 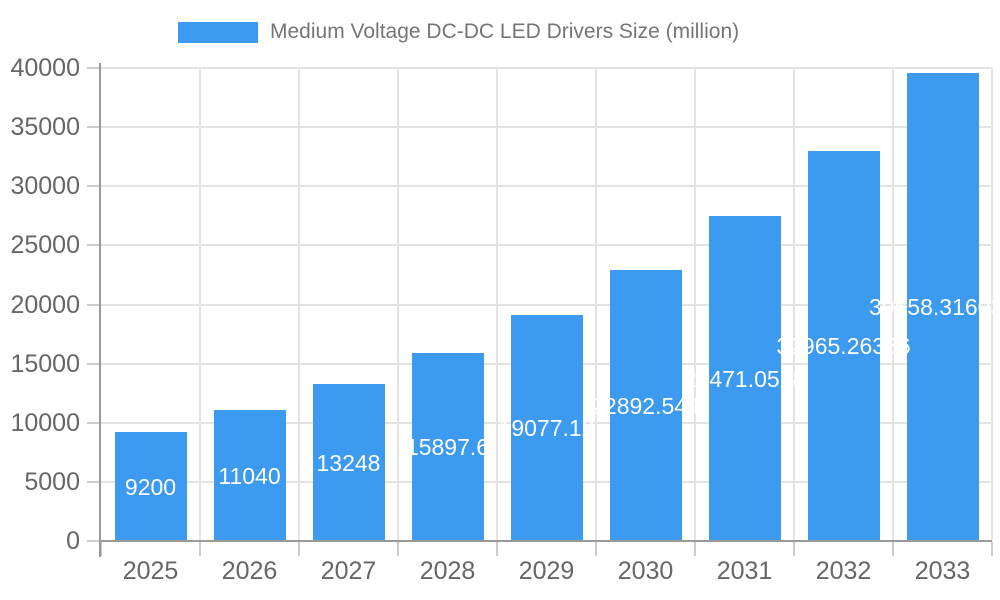 I want to click on x-tick-label: 2029, so click(x=546, y=571).